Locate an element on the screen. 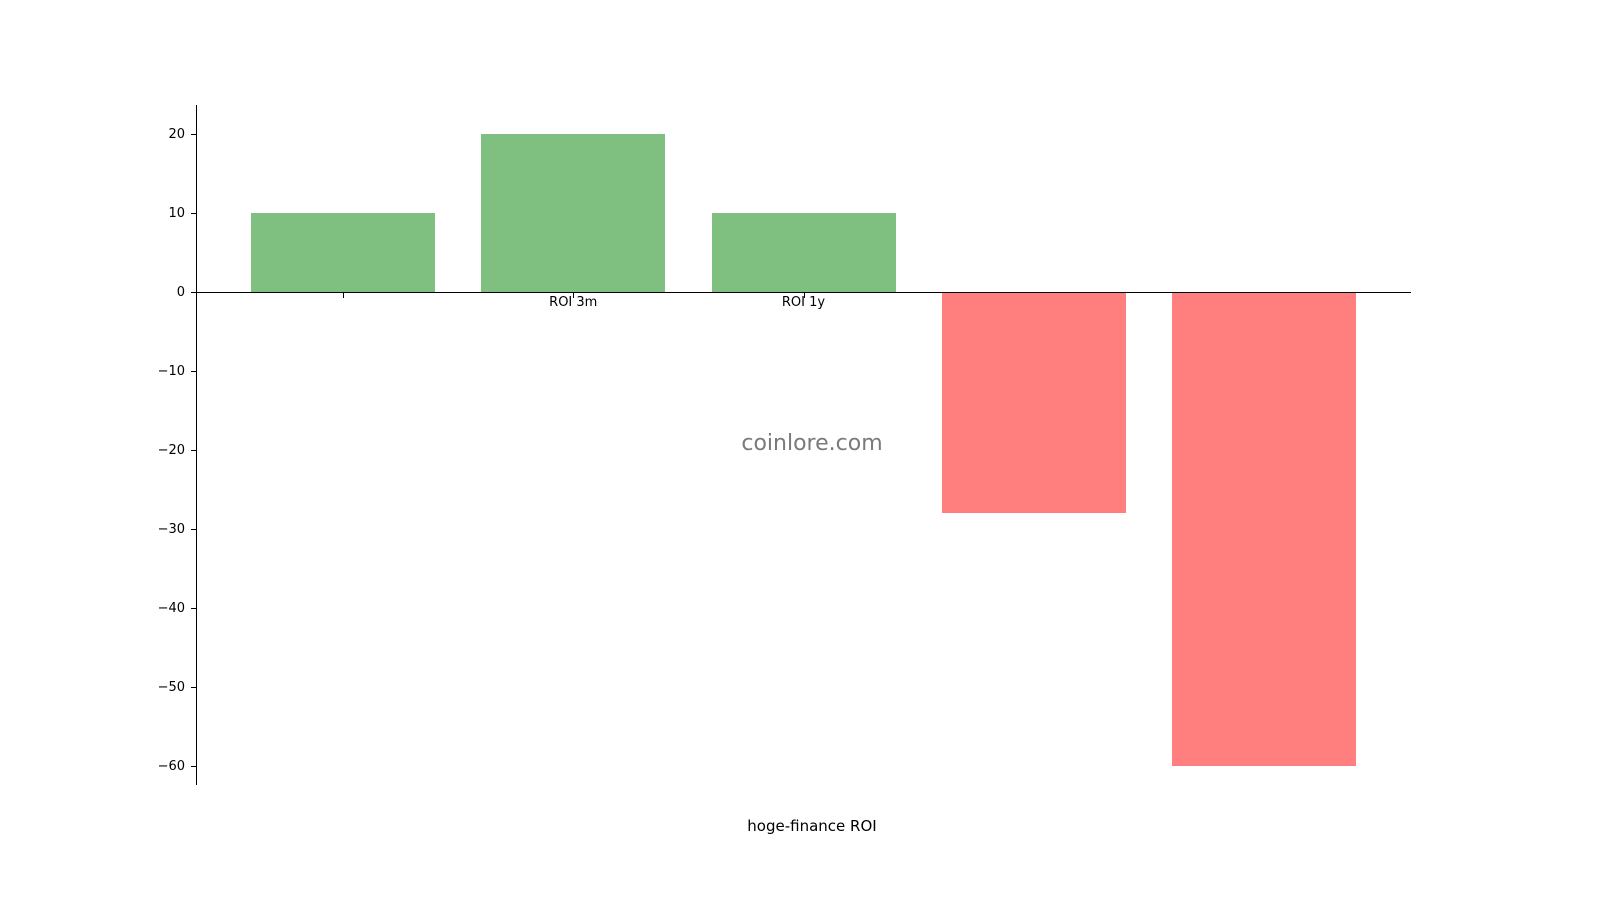  y-tick-label: 10 is located at coordinates (176, 213).